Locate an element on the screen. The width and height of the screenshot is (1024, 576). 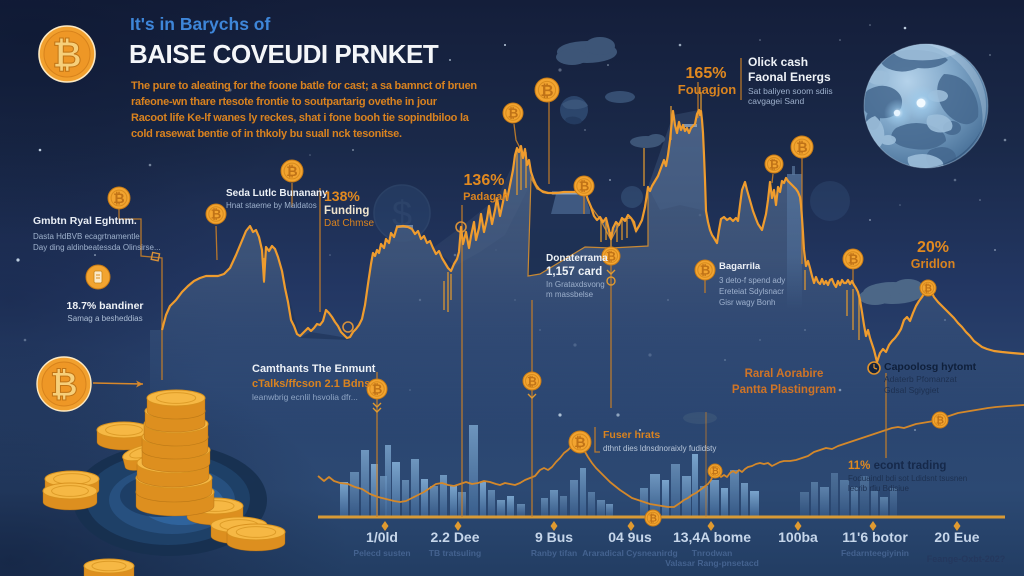
svg-text: Pelecd susten is located at coordinates (381, 553).